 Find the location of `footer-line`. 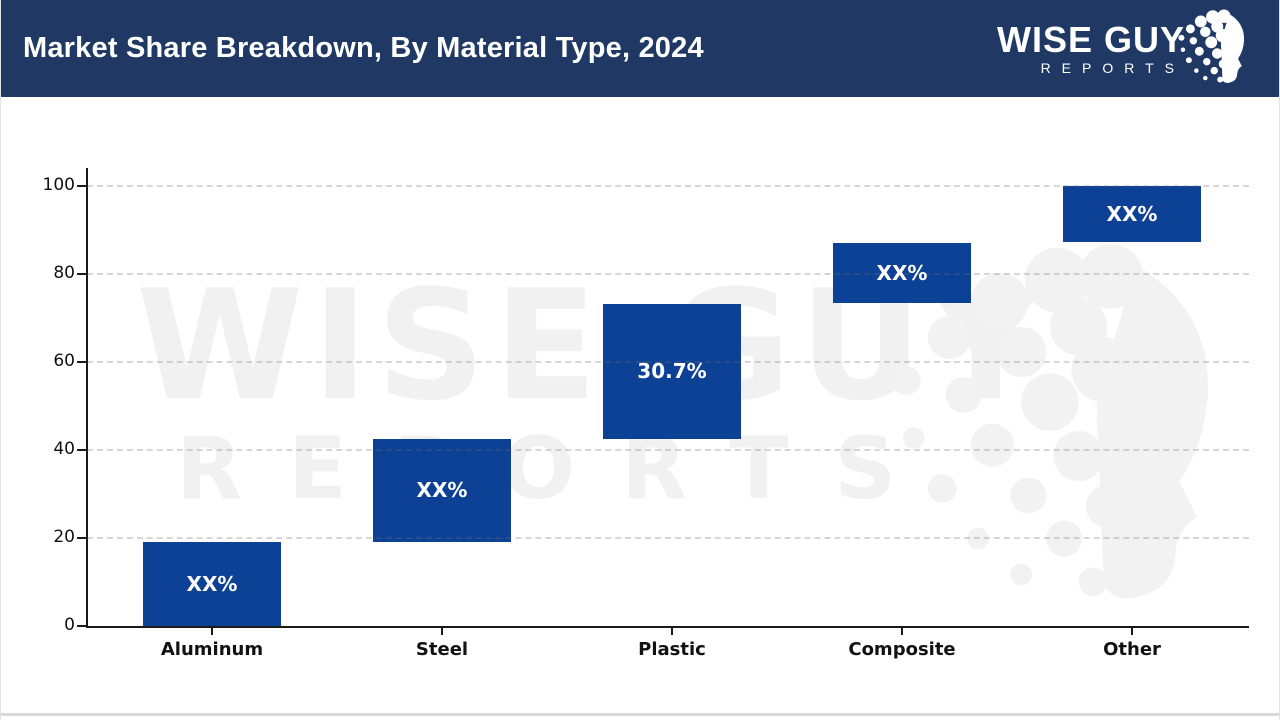

footer-line is located at coordinates (640, 714).